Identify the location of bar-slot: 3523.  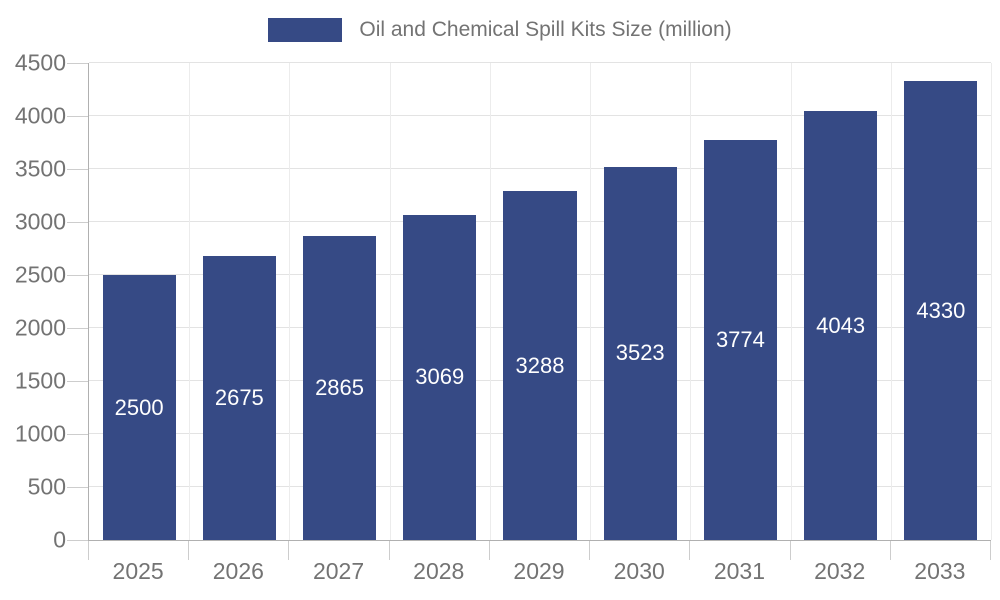
(640, 301).